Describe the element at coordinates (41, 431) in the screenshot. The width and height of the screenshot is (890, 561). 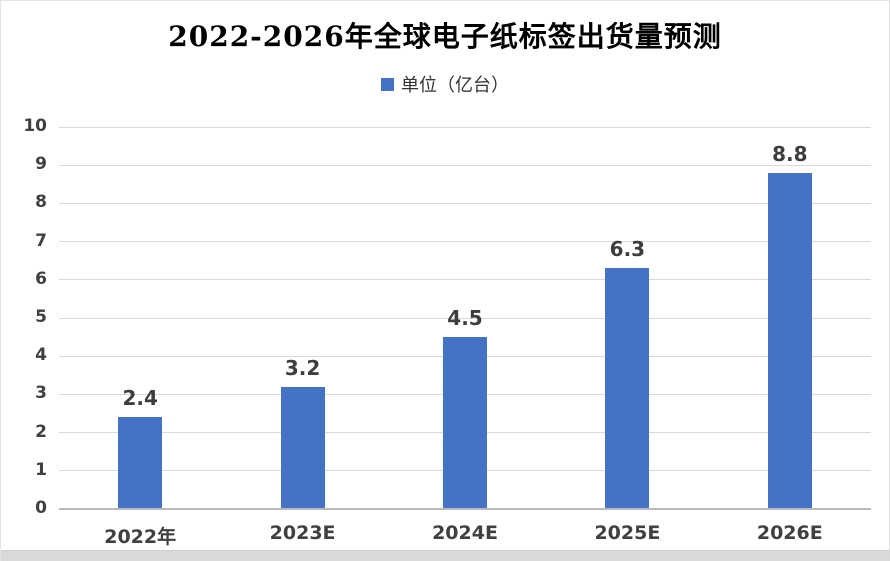
I see `y-tick-label: 2` at that location.